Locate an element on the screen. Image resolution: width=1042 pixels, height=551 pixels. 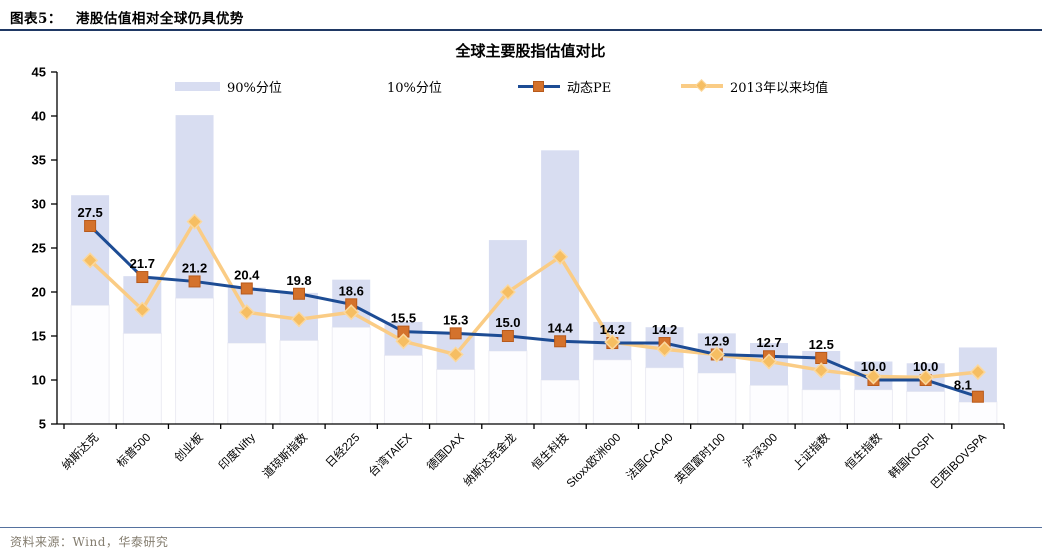
legend-item-90th-percentile: 90%分位 is located at coordinates (228, 87).